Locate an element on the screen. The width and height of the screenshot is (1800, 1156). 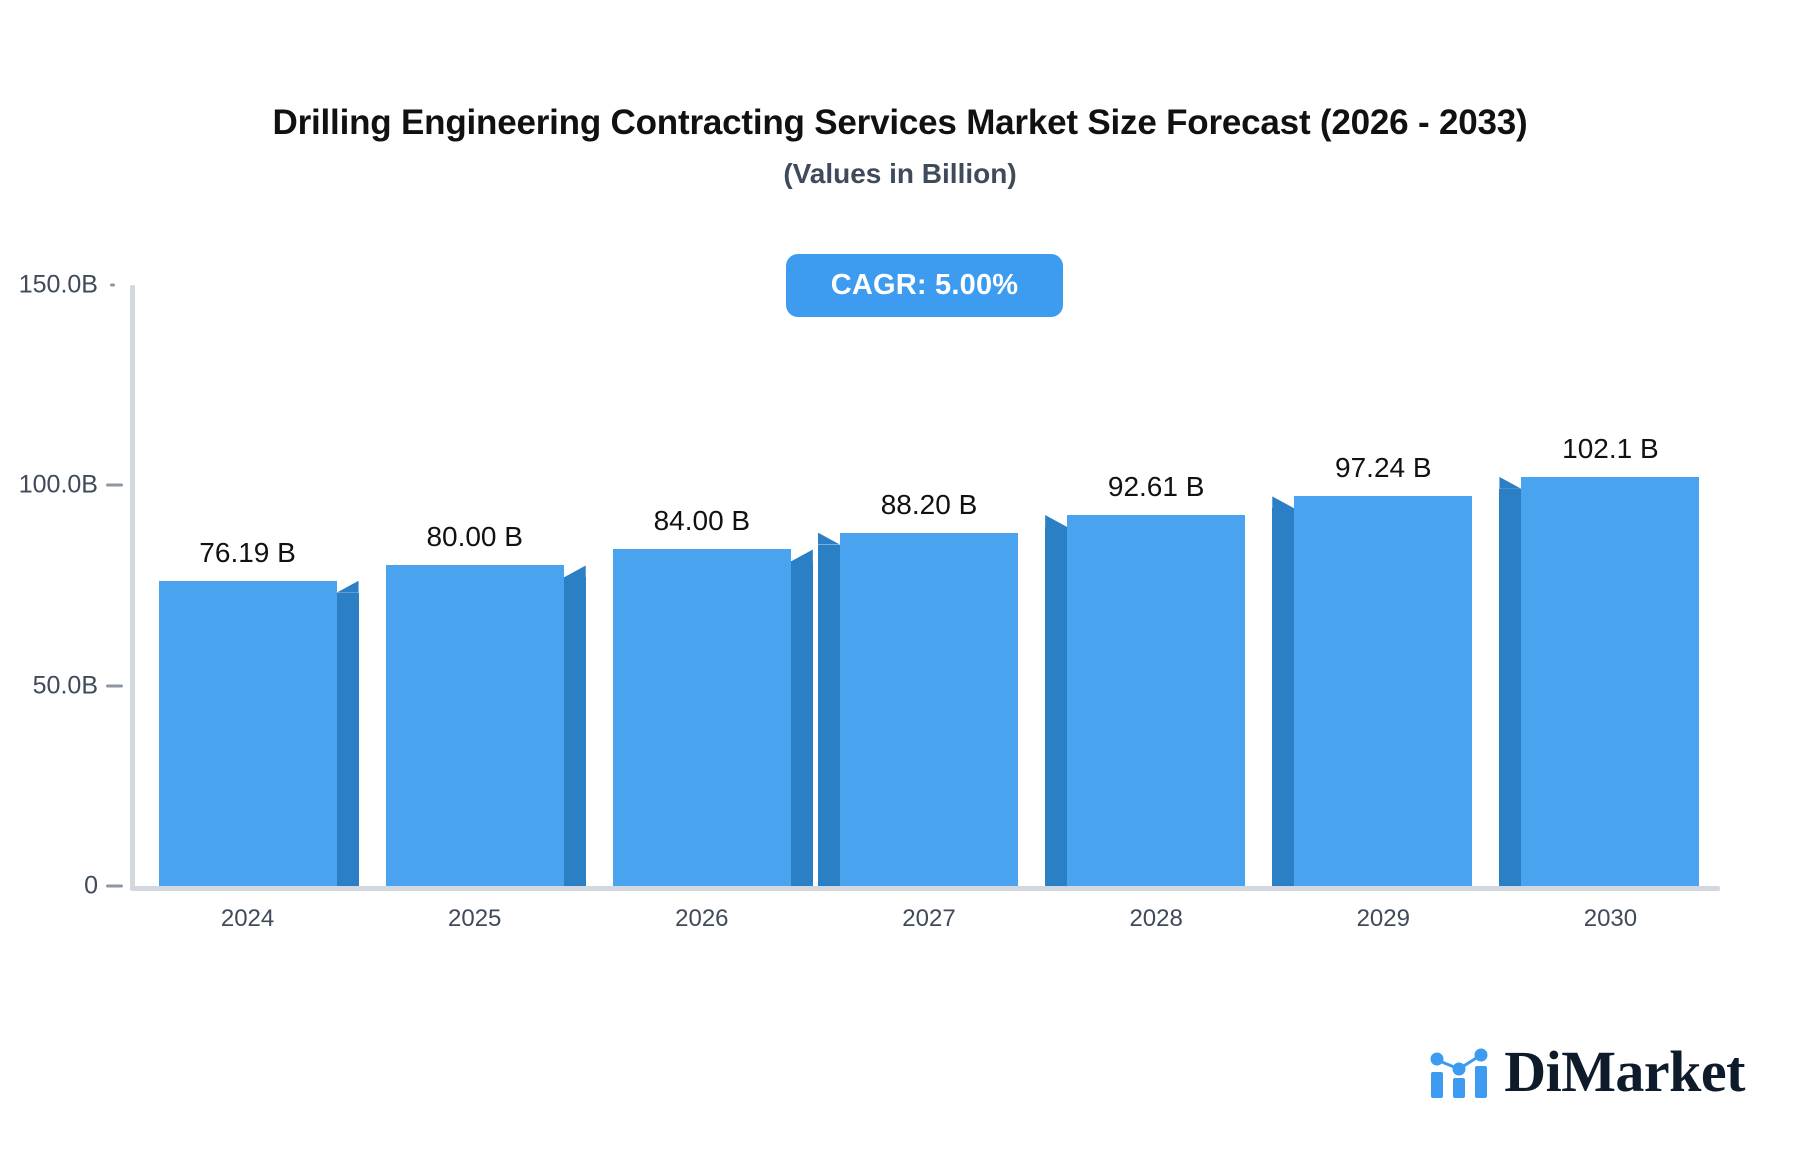
x-axis-tick-label: 2024 is located at coordinates (247, 918).